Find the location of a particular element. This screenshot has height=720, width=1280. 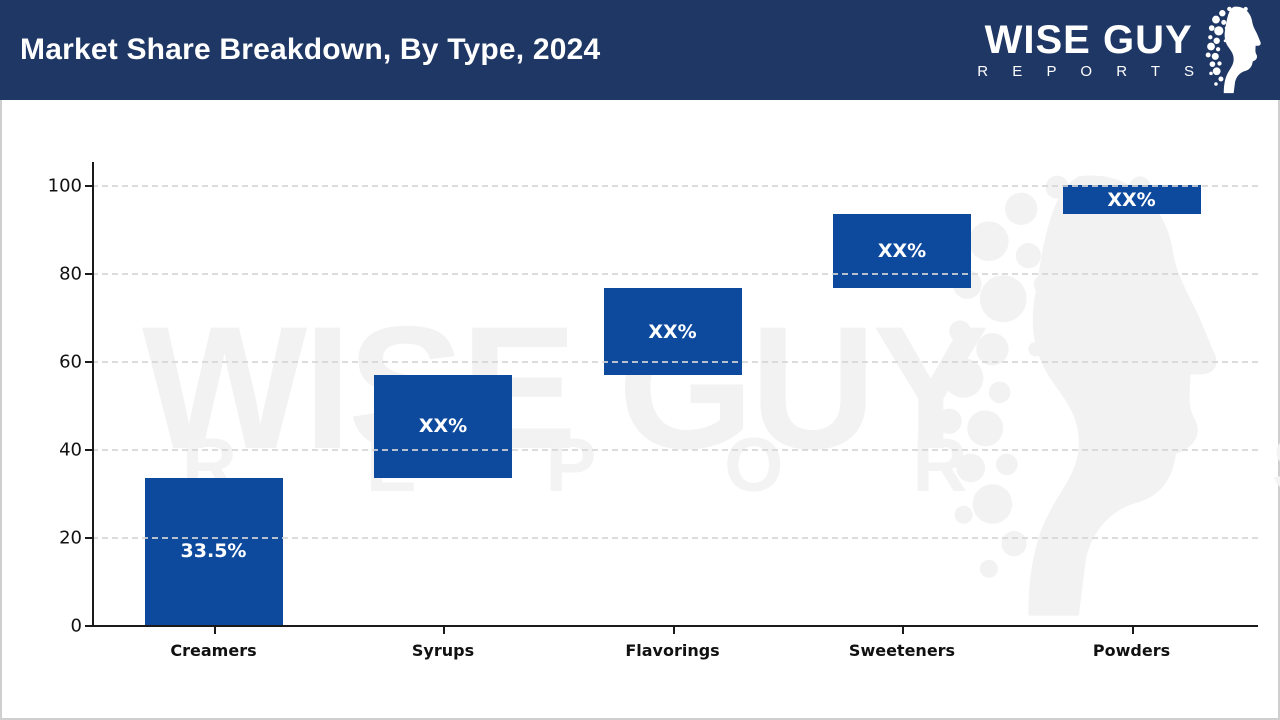

bar: 33.5% is located at coordinates (213, 551).